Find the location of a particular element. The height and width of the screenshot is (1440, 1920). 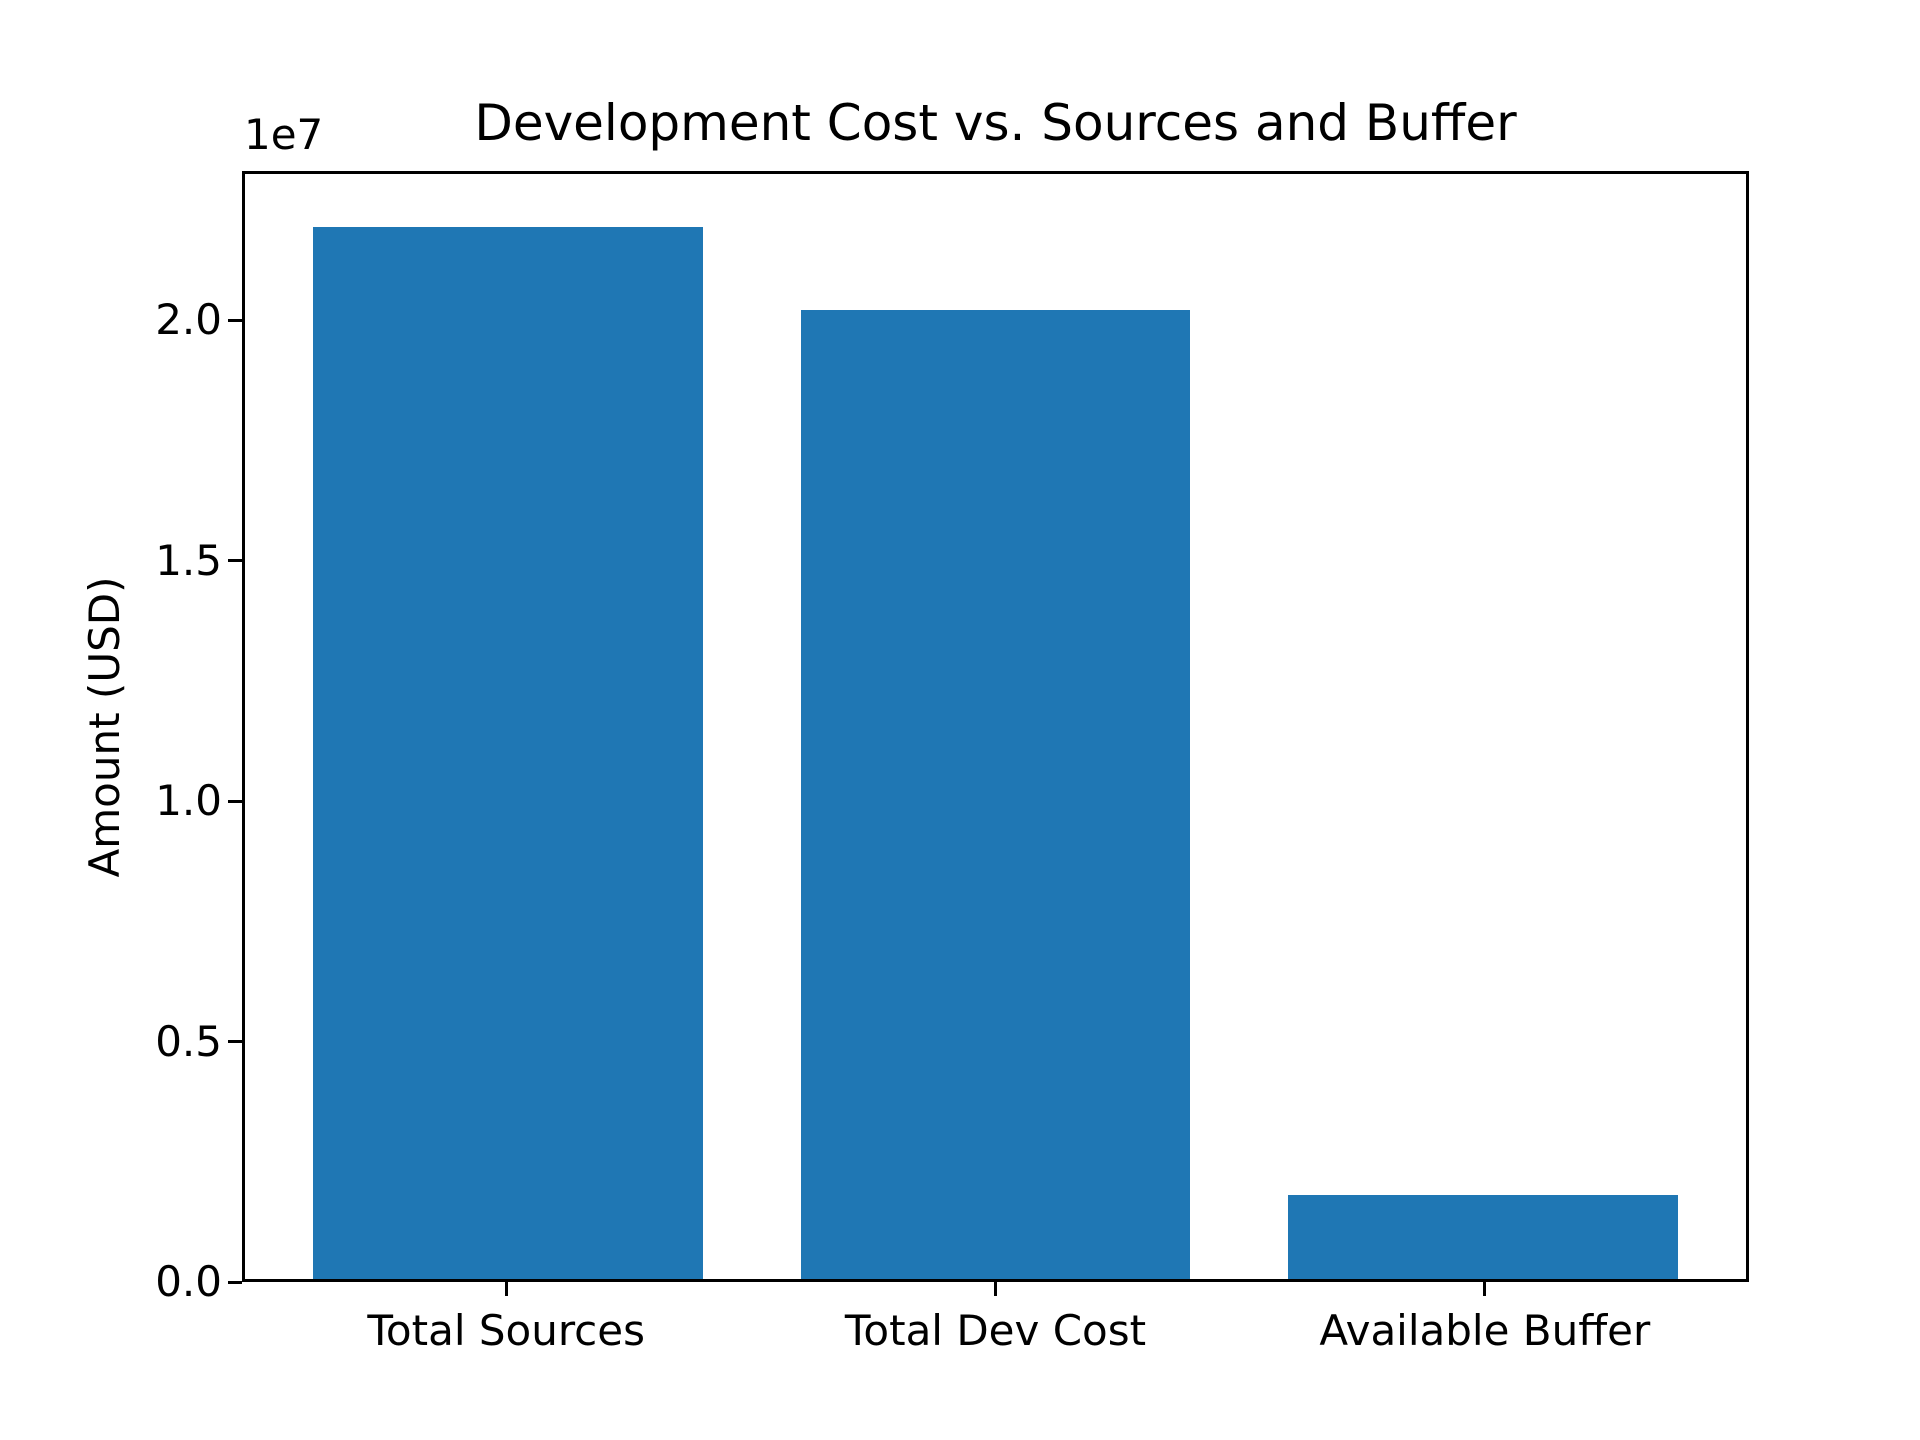

y-tick-label: 1.0 is located at coordinates (188, 801).